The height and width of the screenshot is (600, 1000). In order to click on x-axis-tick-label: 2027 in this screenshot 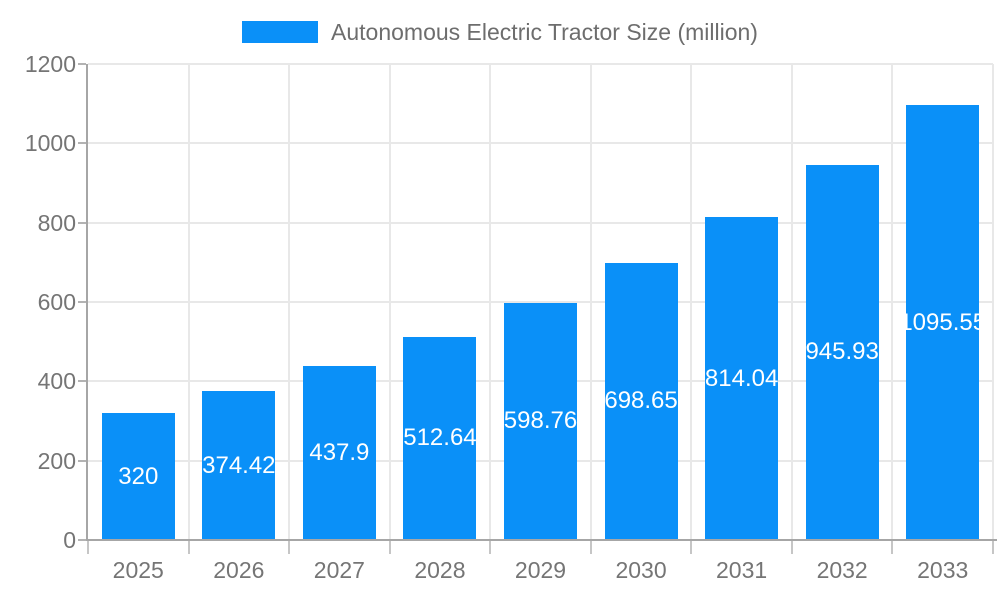, I will do `click(339, 570)`.